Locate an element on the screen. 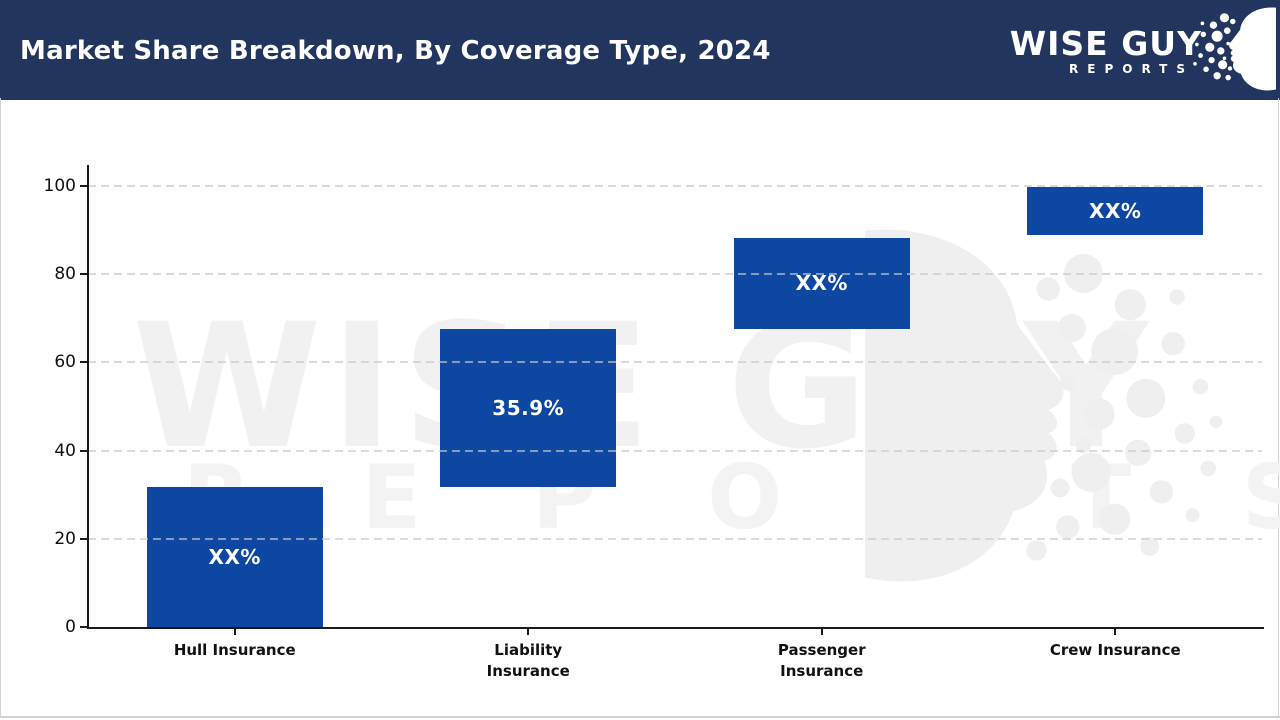  bar-liability-insurance: 35.9% is located at coordinates (528, 408).